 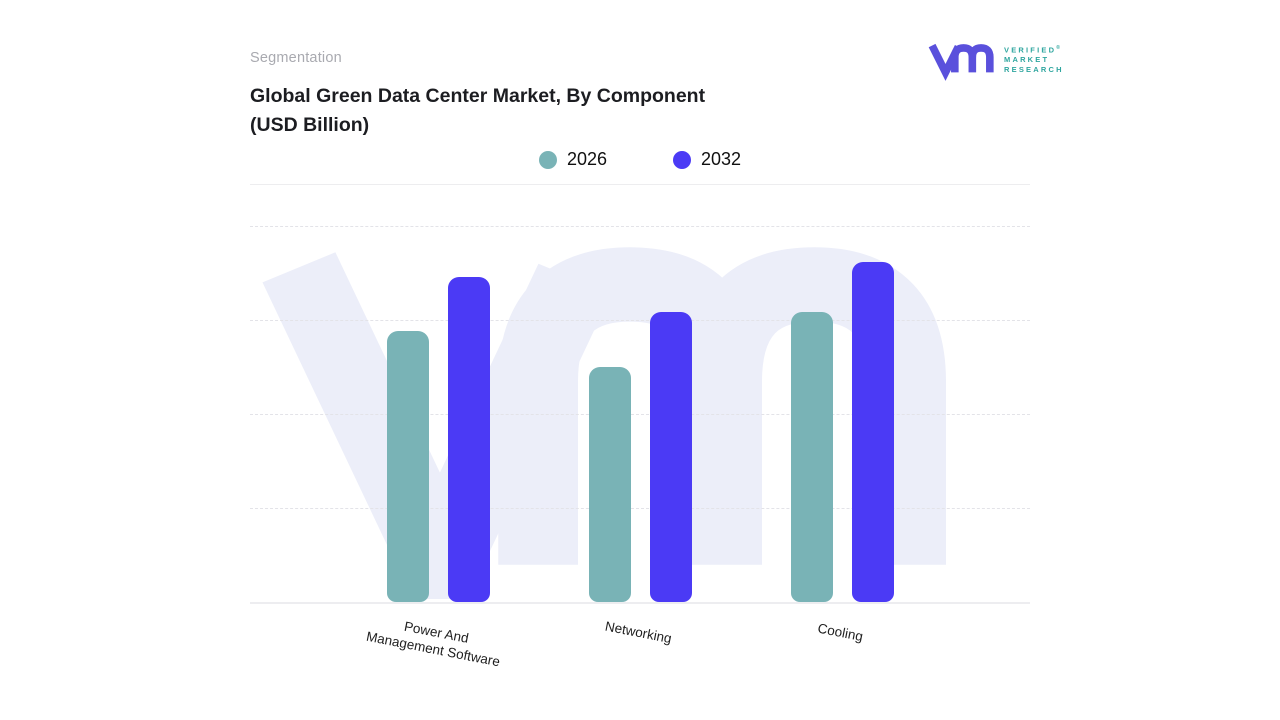 I want to click on wordmark-line-3: RESEARCH, so click(x=1034, y=69).